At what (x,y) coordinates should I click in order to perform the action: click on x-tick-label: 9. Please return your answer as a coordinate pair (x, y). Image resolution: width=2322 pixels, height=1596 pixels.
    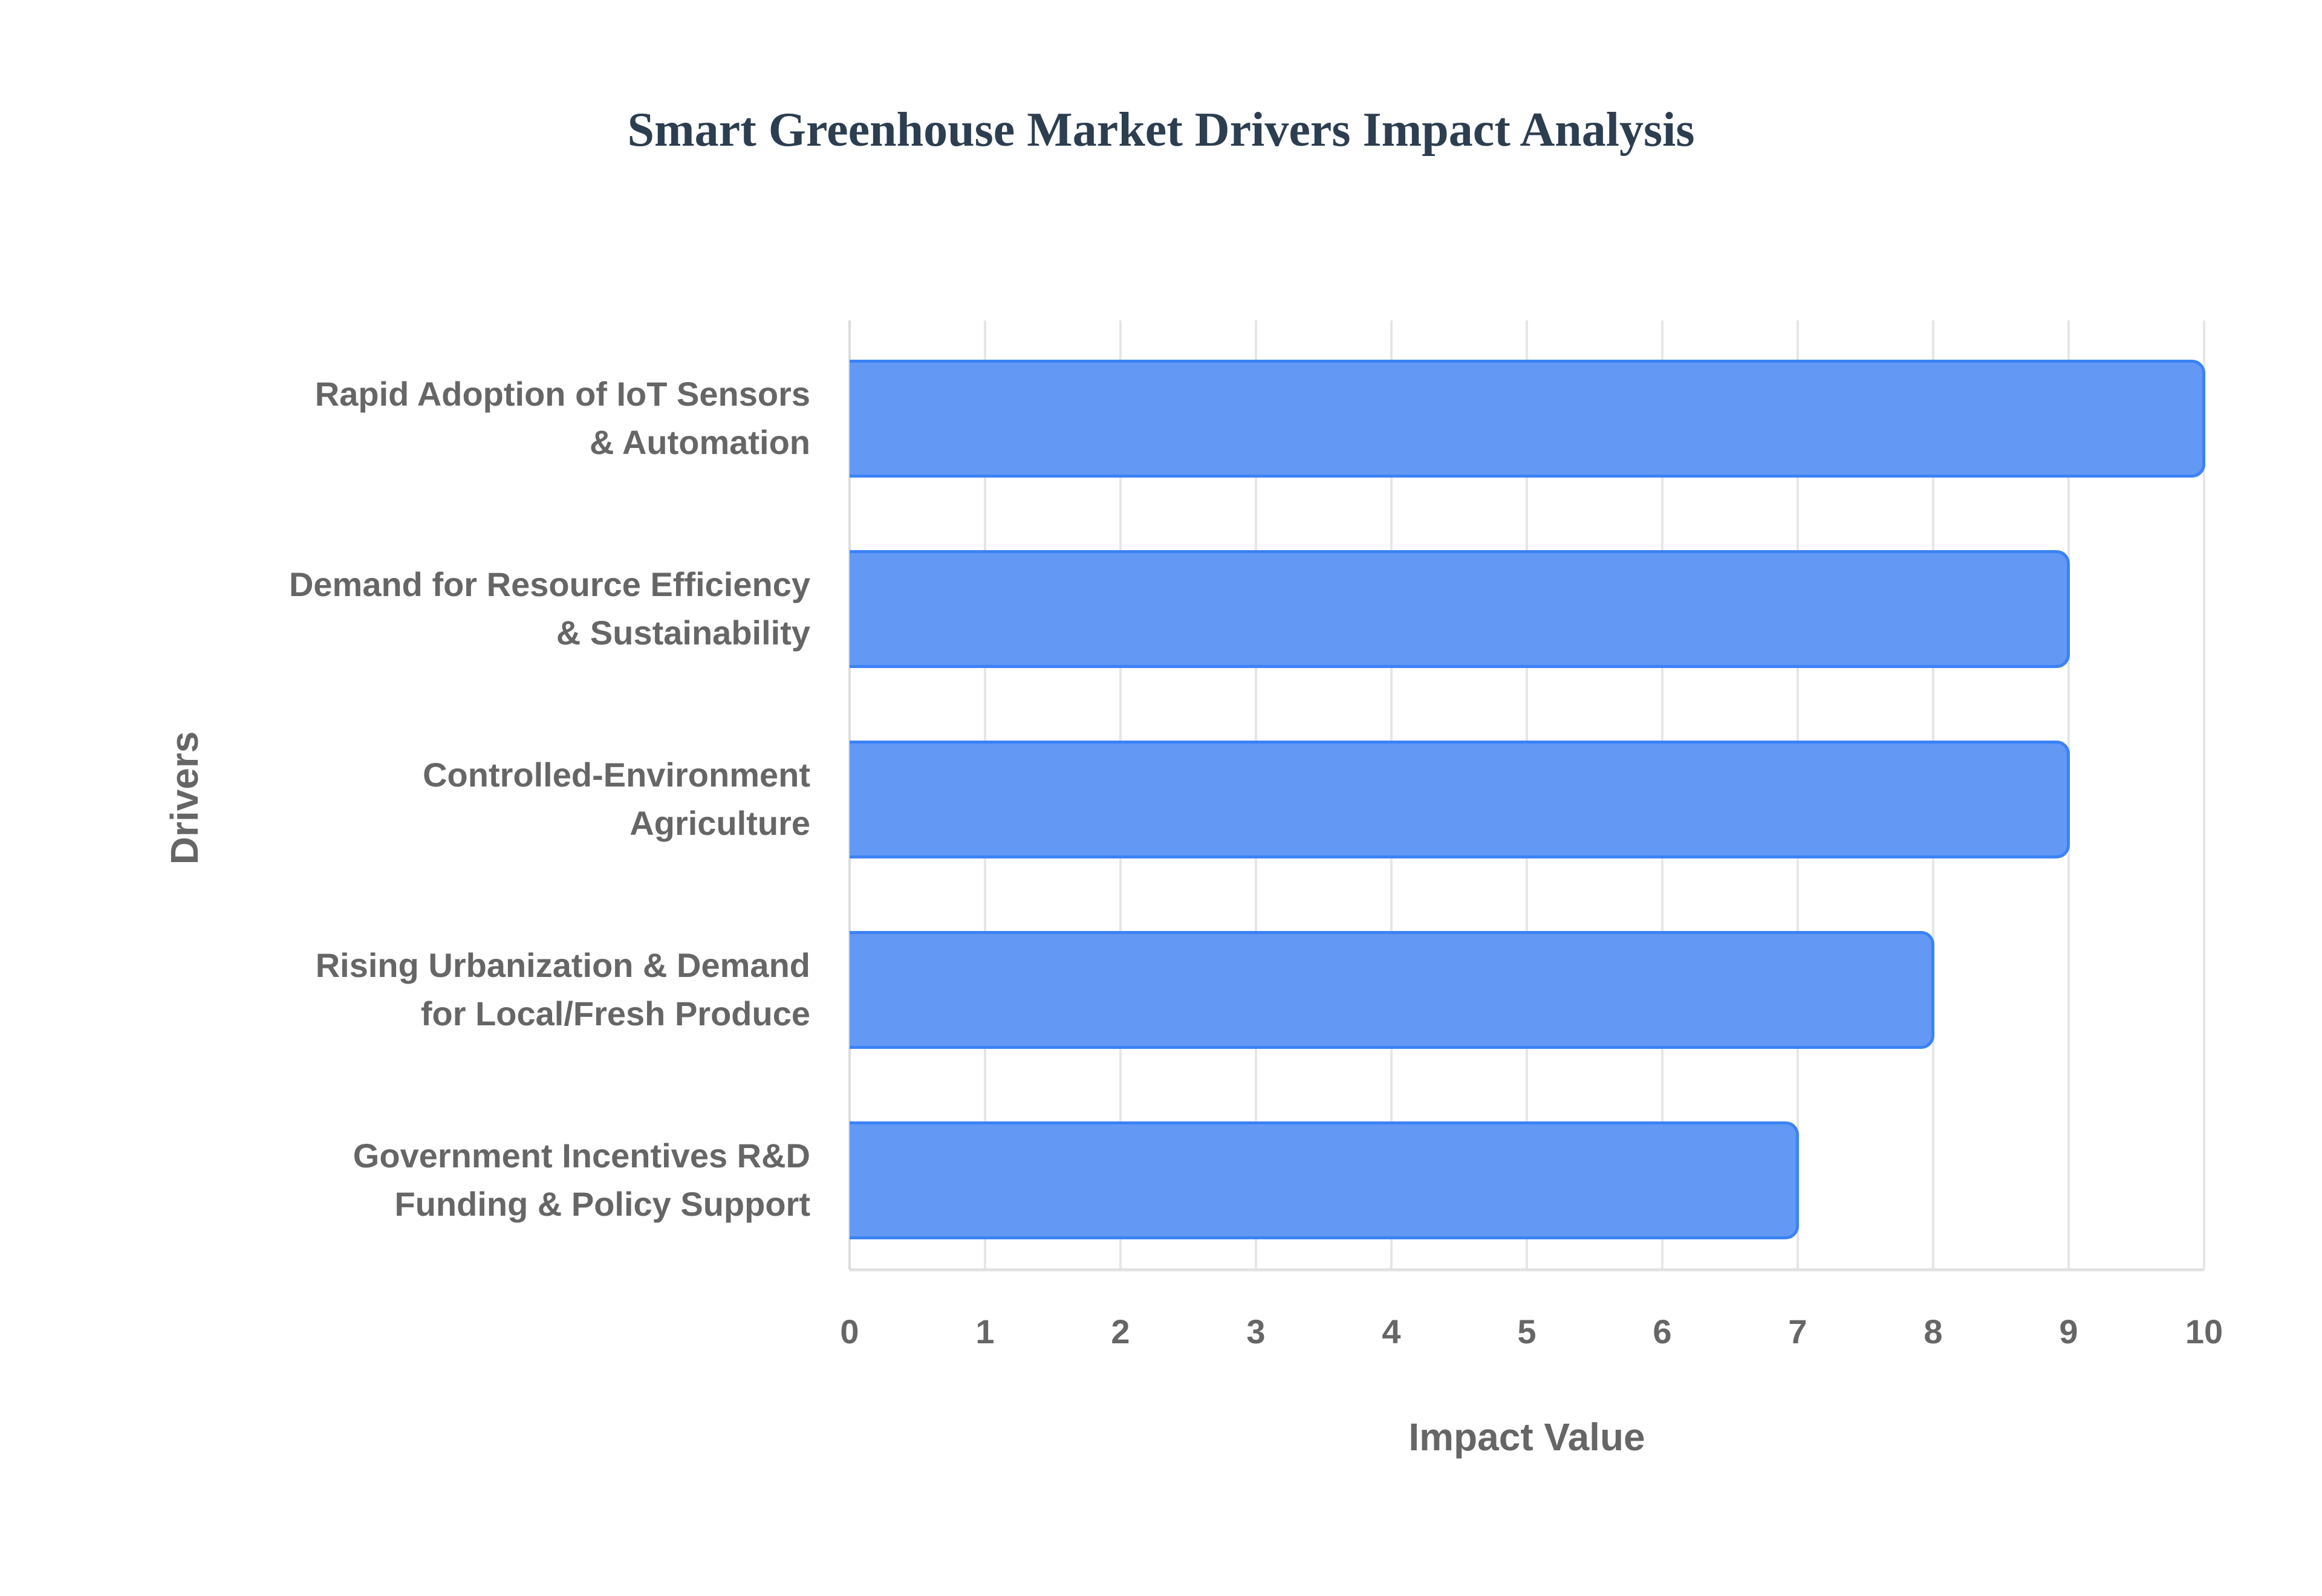
    Looking at the image, I should click on (2068, 1331).